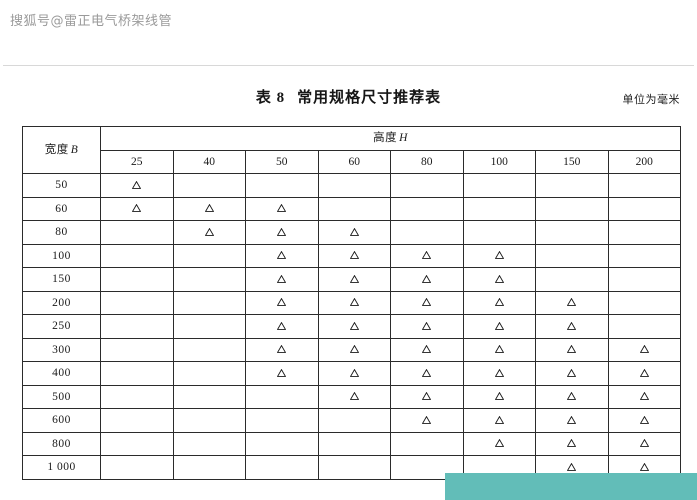 The width and height of the screenshot is (697, 500). Describe the element at coordinates (61, 208) in the screenshot. I see `row-header-width-60: 60` at that location.